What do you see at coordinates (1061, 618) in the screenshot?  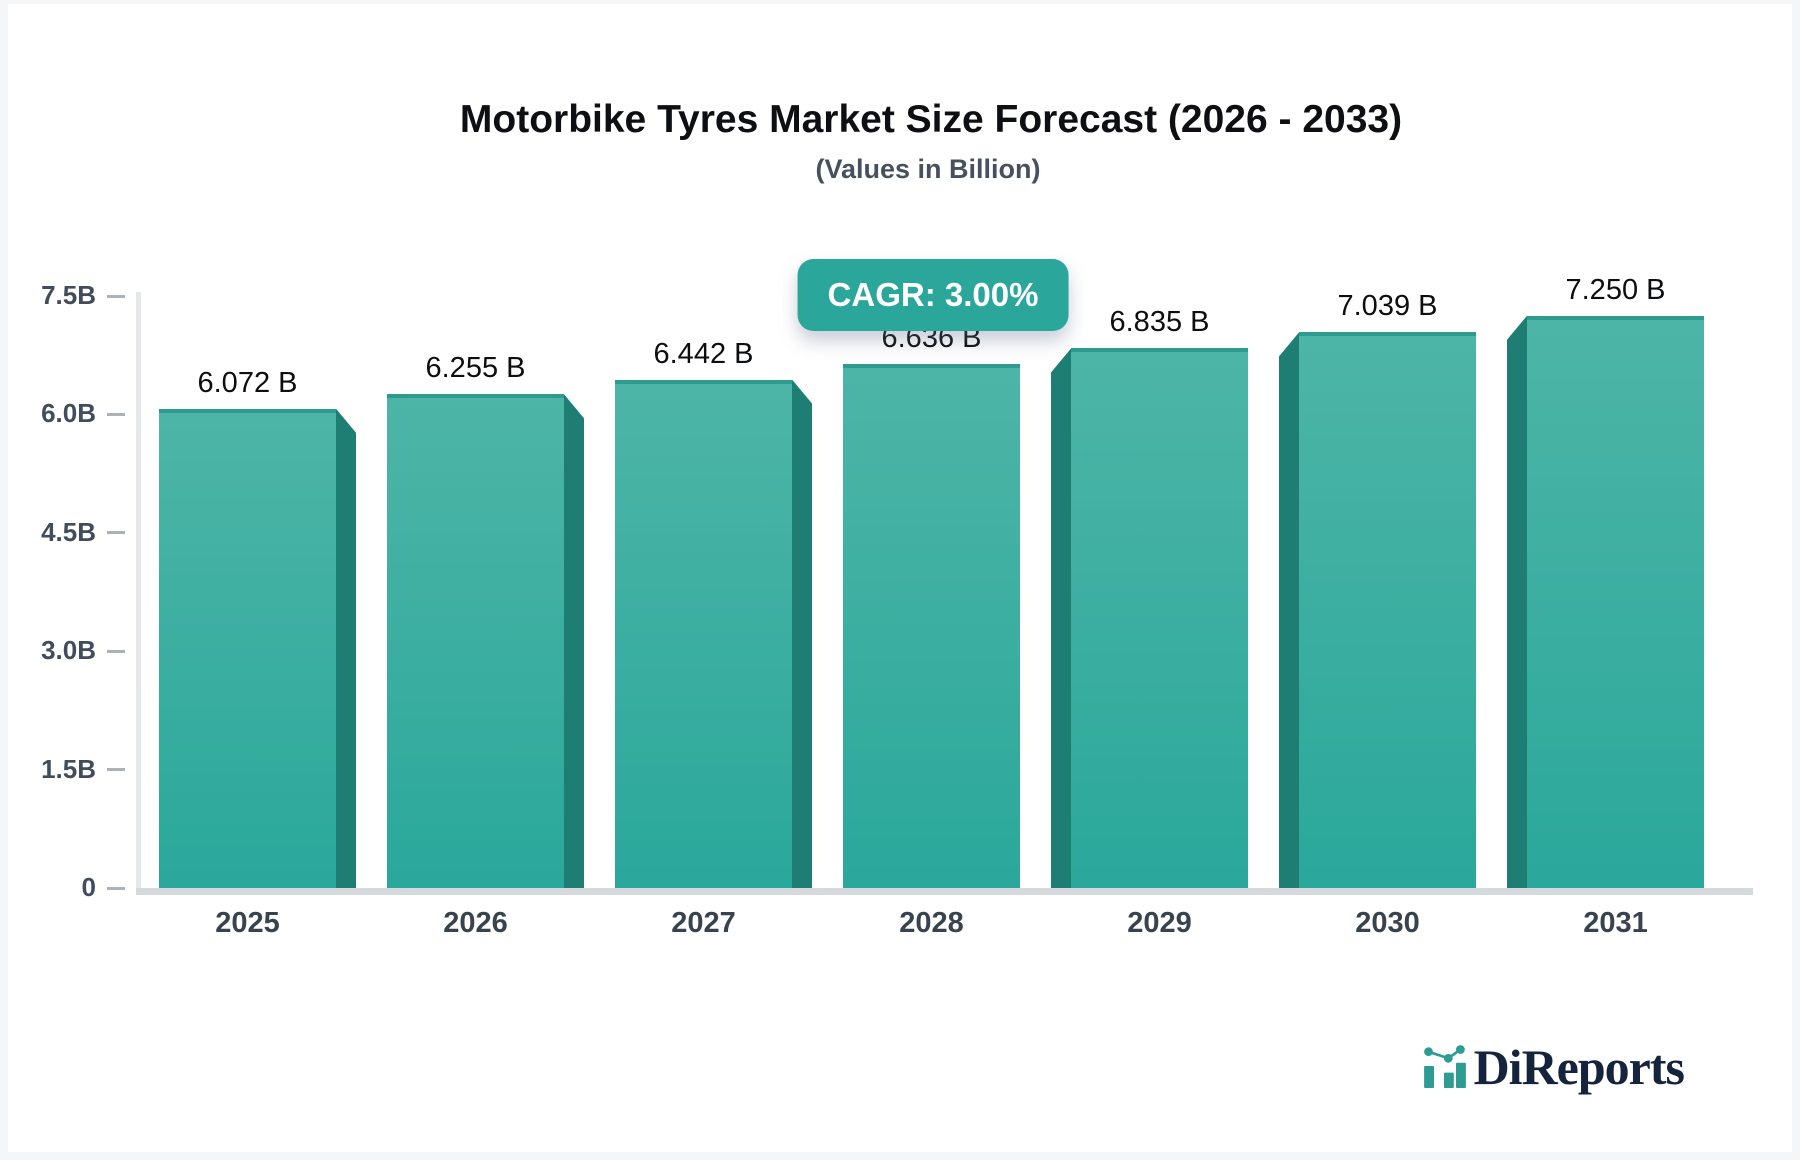 I see `bar-3d-side-2029` at bounding box center [1061, 618].